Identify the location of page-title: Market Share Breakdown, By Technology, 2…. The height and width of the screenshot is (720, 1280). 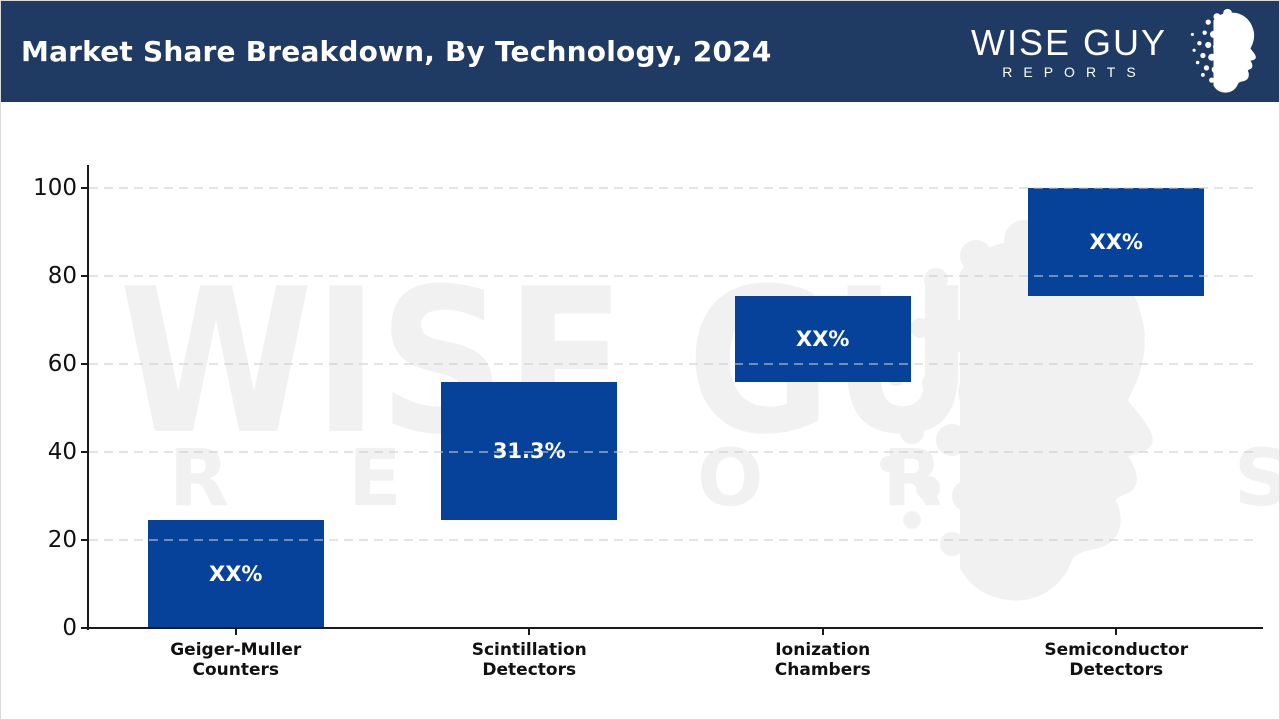
(396, 51).